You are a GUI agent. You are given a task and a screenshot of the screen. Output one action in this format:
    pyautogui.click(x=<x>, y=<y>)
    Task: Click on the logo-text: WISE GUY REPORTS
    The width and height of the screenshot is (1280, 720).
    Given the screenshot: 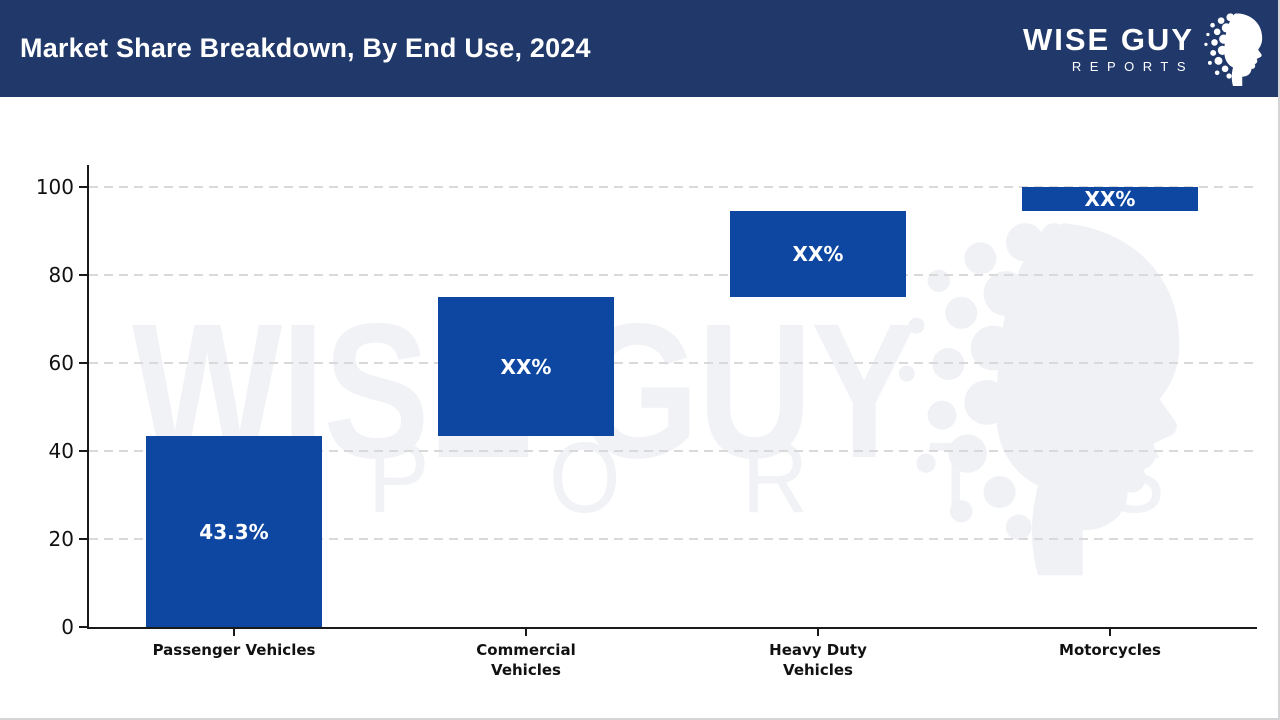 What is the action you would take?
    pyautogui.click(x=1108, y=48)
    